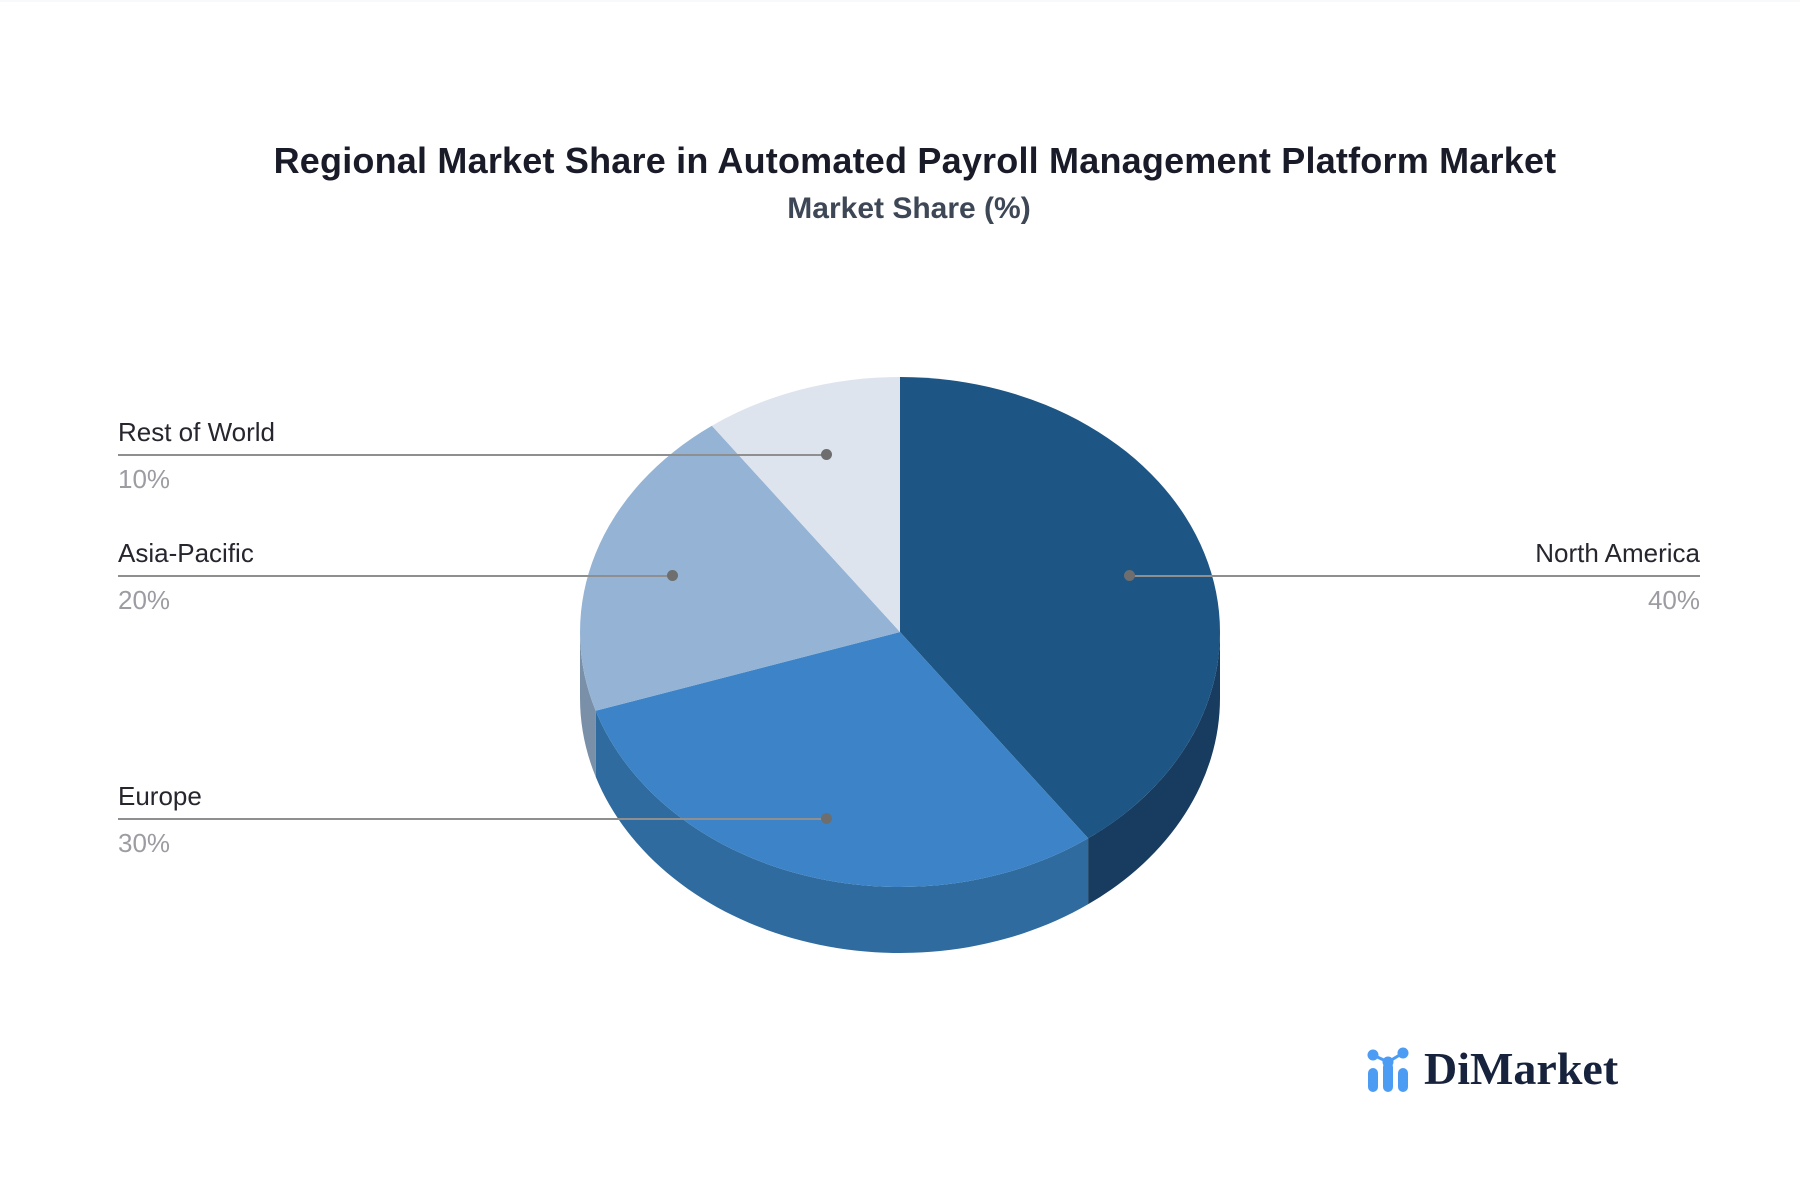  Describe the element at coordinates (144, 600) in the screenshot. I see `slice-value: 20%` at that location.